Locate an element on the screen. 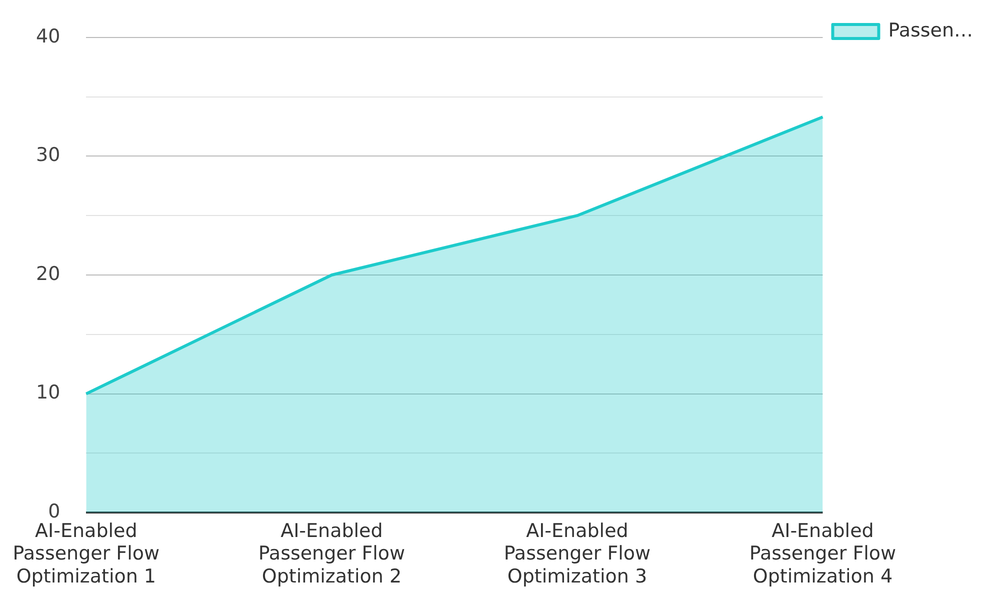 The image size is (989, 597). x-tick-label: AI-Enabled Passenger Flow Optimization 3 is located at coordinates (577, 554).